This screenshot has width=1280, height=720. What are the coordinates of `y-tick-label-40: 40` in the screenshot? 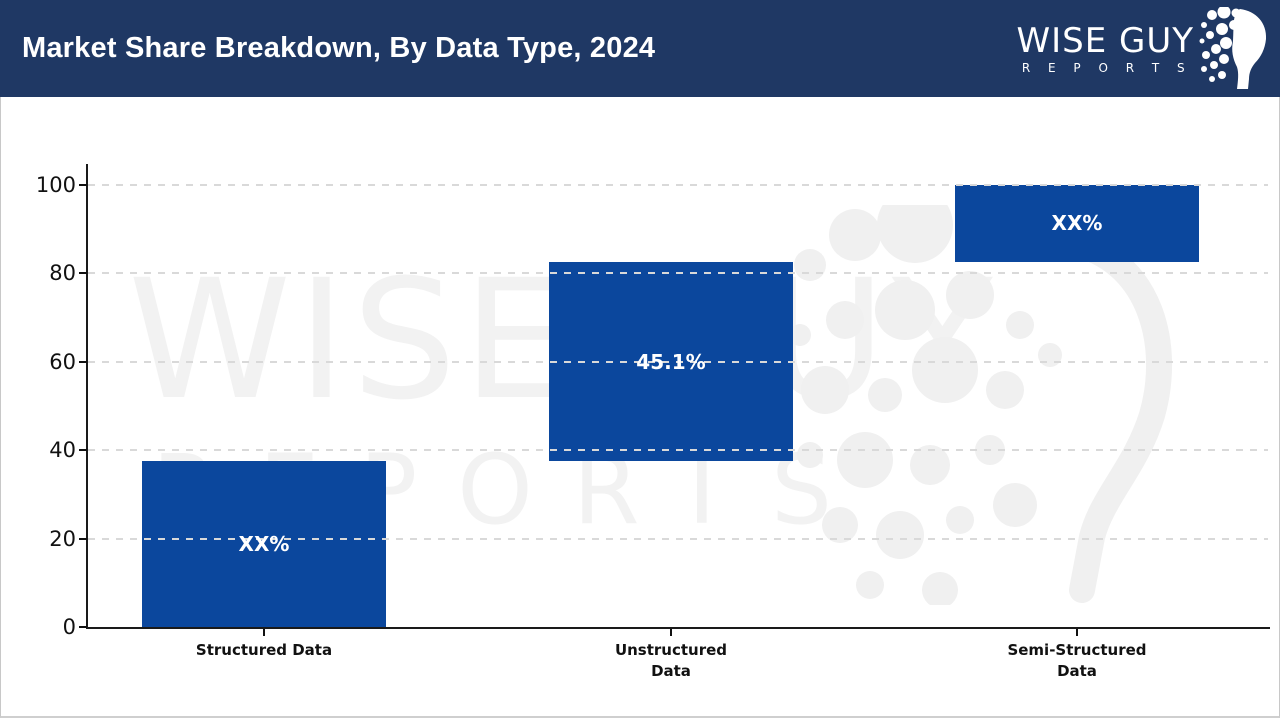 It's located at (62, 450).